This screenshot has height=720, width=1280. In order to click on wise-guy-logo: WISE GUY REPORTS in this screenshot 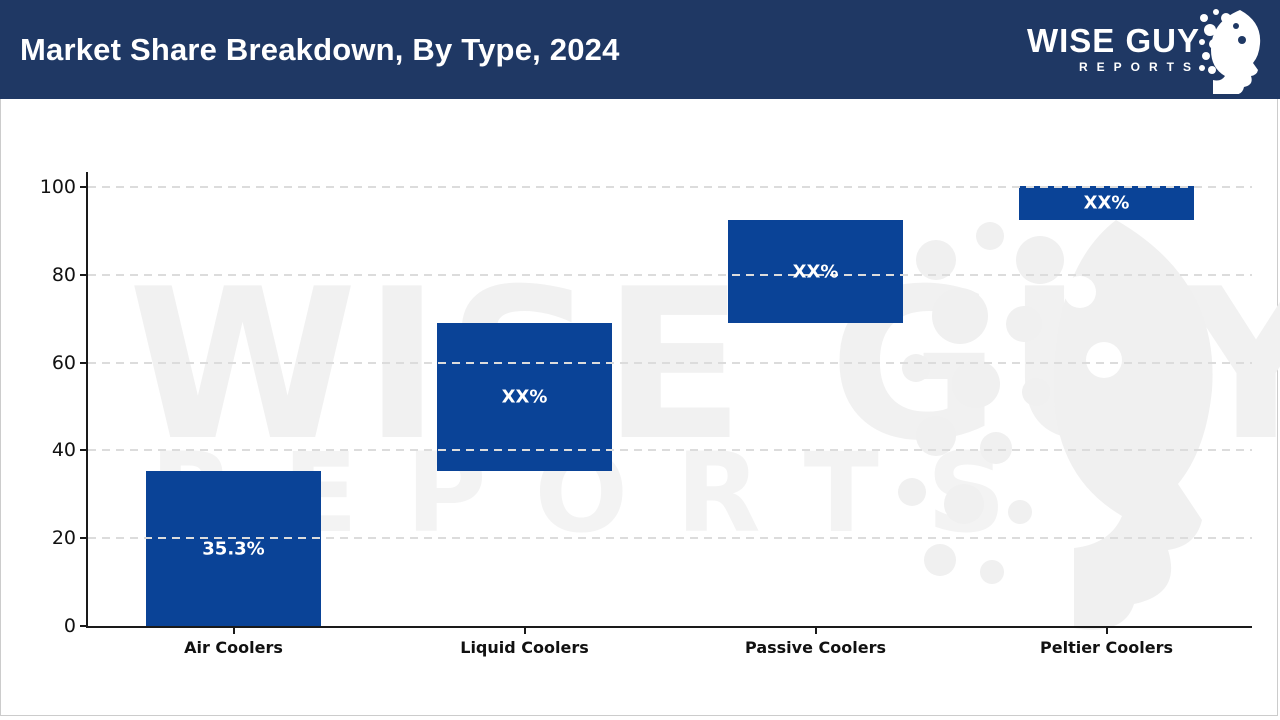, I will do `click(1133, 49)`.